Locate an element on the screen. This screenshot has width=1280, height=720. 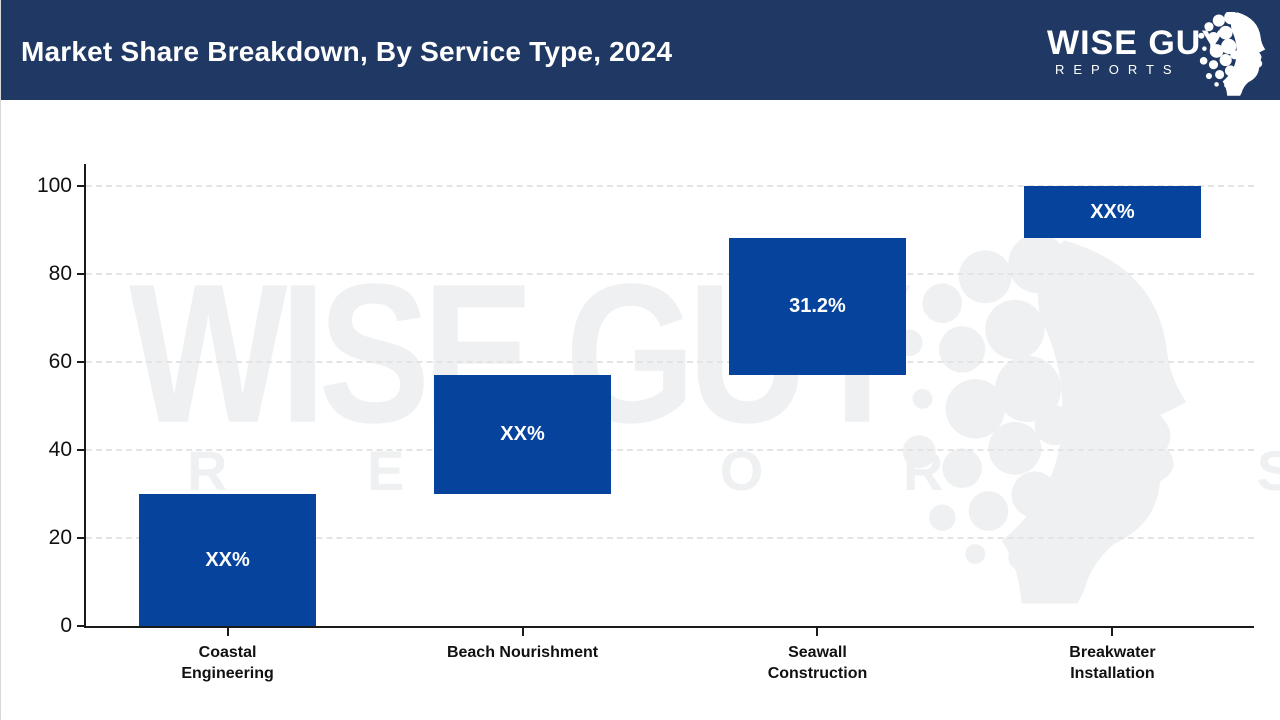
y-axis-tick-label: 40 is located at coordinates (60, 450).